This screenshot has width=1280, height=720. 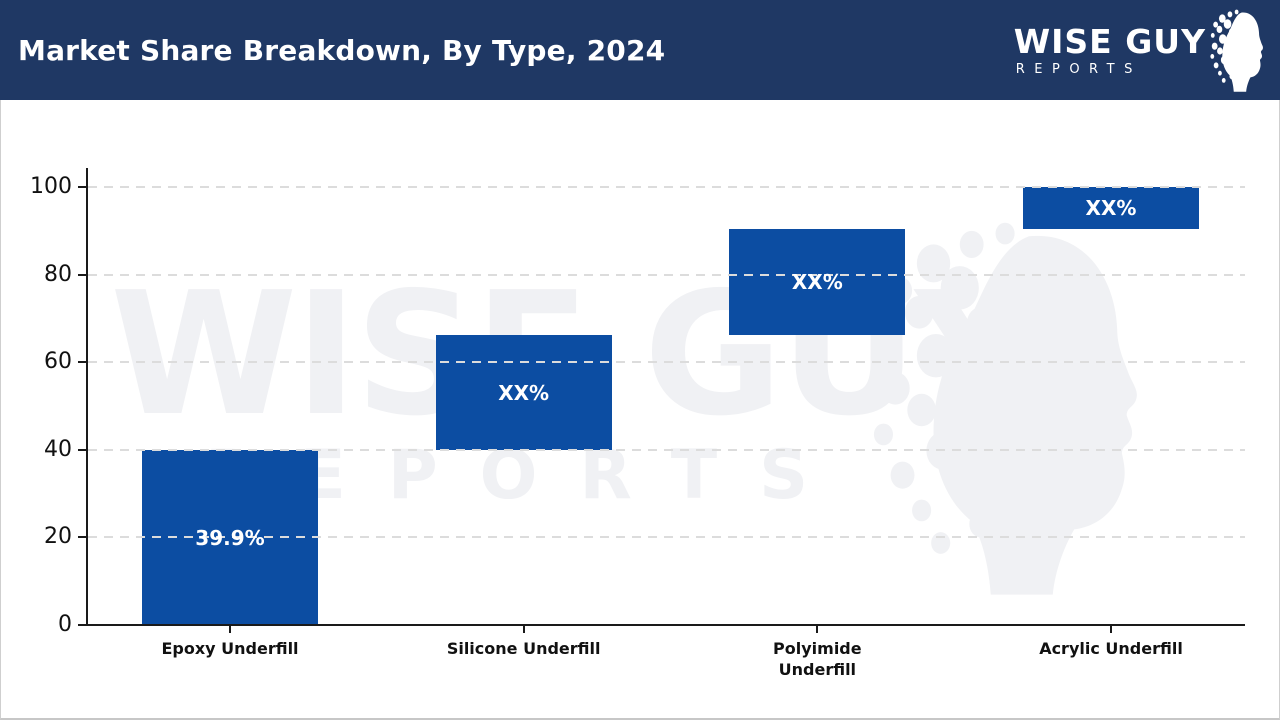 What do you see at coordinates (1078, 69) in the screenshot?
I see `brand-subtitle: REPORTS` at bounding box center [1078, 69].